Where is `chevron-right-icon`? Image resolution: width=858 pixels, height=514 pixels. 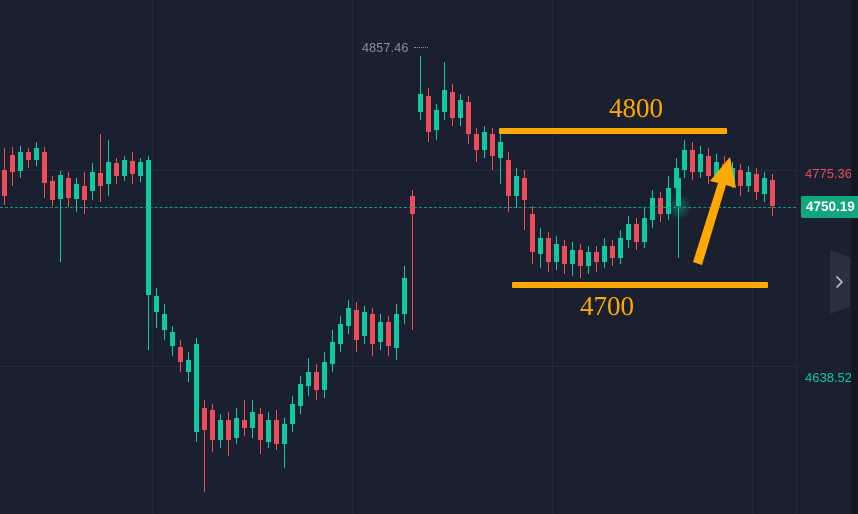
chevron-right-icon is located at coordinates (839, 282).